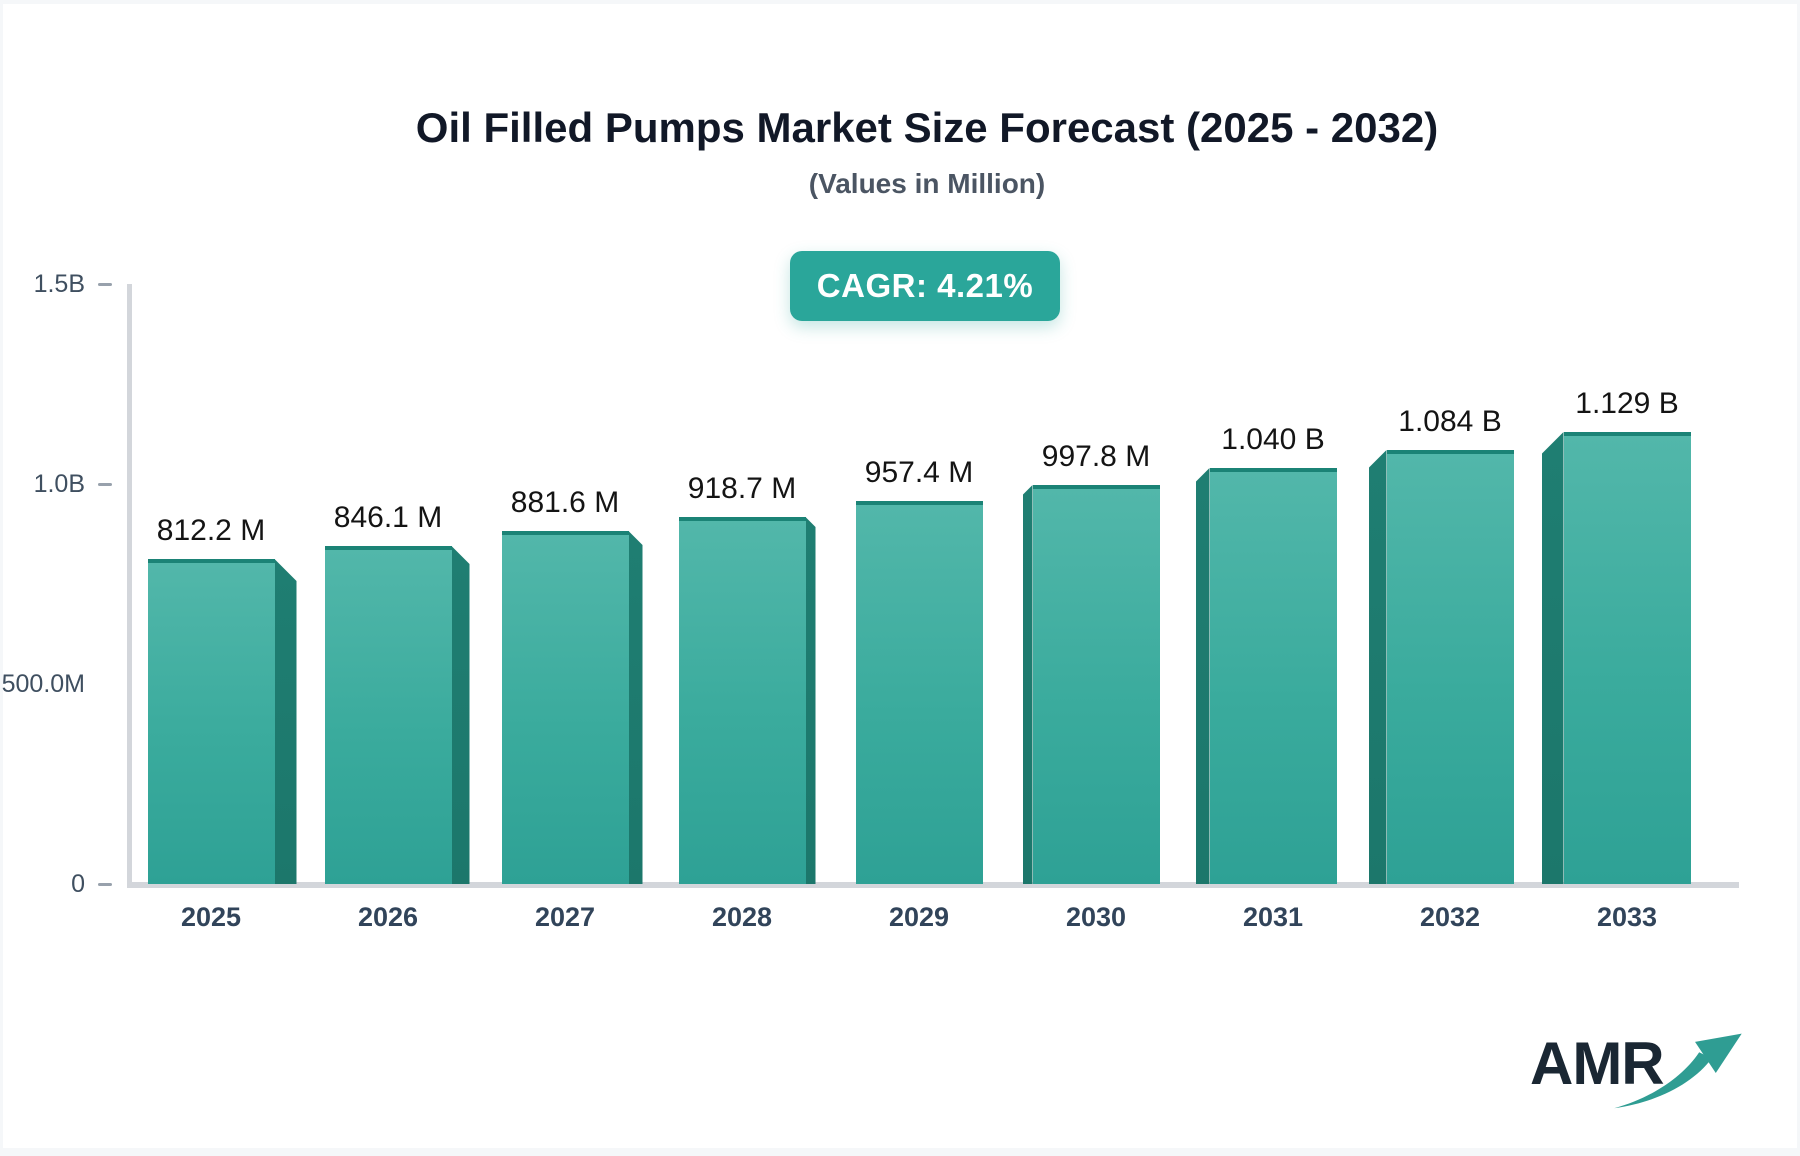 The image size is (1800, 1156). I want to click on x-axis-line, so click(933, 885).